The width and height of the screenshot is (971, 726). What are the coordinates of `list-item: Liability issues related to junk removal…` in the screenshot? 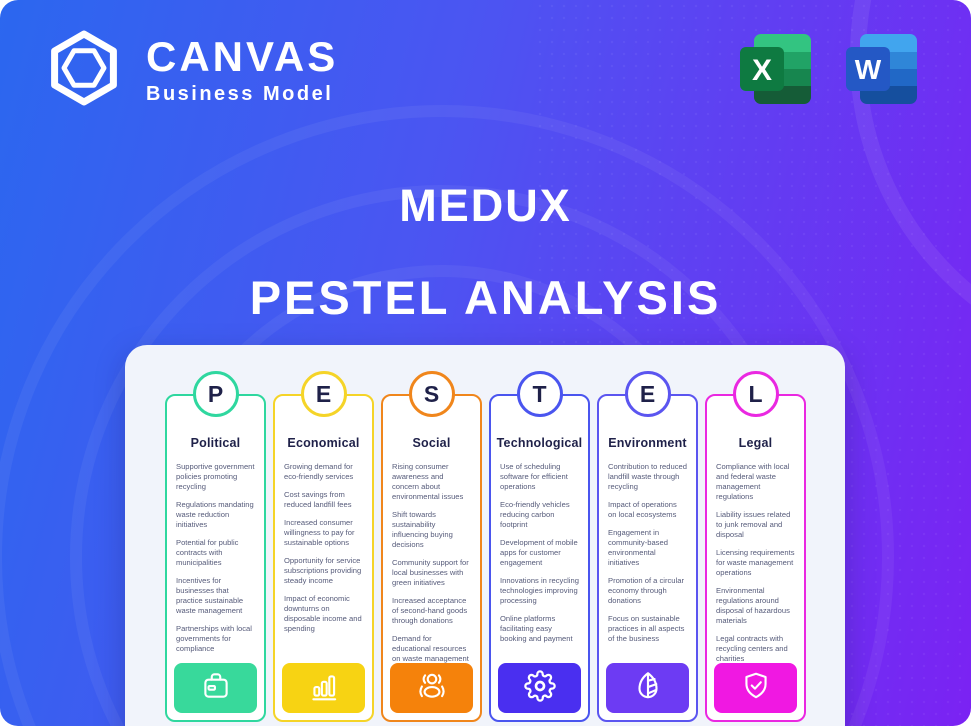 It's located at (753, 525).